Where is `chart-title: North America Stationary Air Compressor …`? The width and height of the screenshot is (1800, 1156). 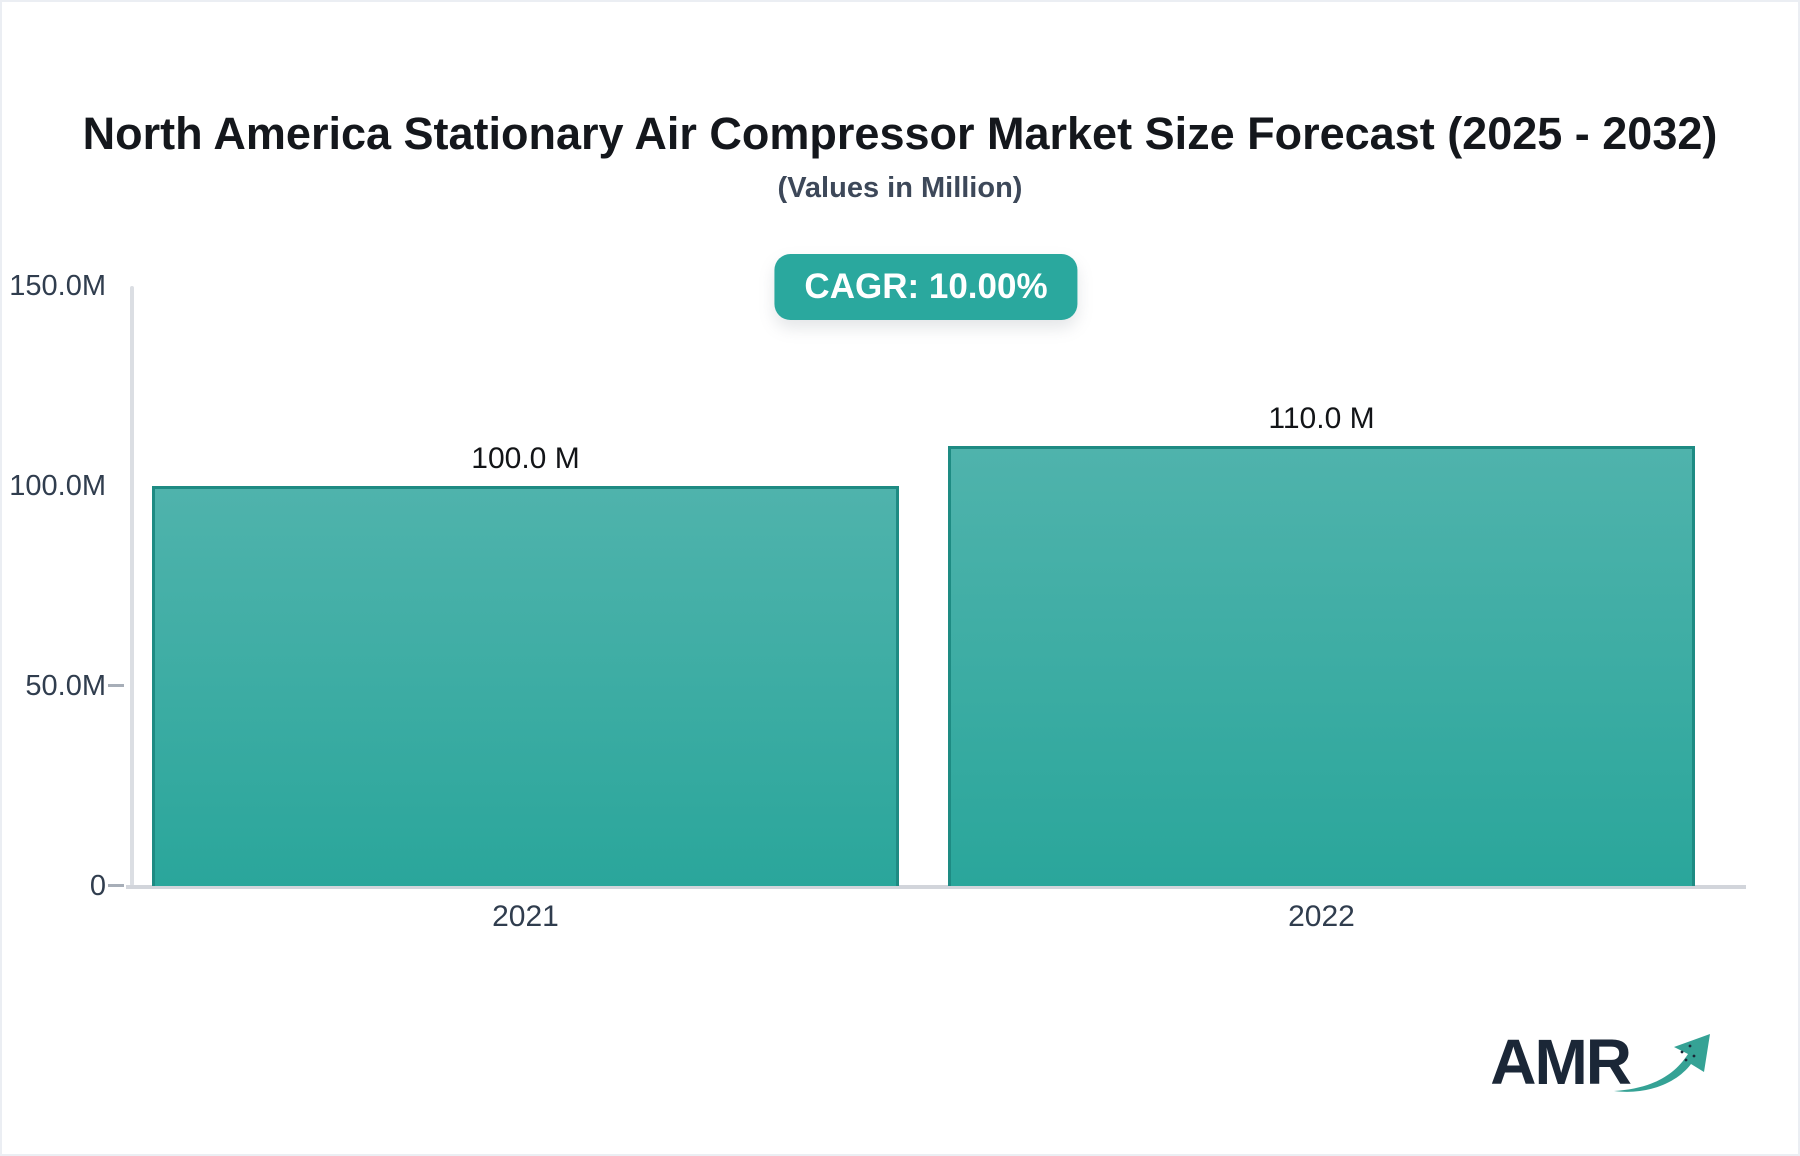 chart-title: North America Stationary Air Compressor … is located at coordinates (900, 133).